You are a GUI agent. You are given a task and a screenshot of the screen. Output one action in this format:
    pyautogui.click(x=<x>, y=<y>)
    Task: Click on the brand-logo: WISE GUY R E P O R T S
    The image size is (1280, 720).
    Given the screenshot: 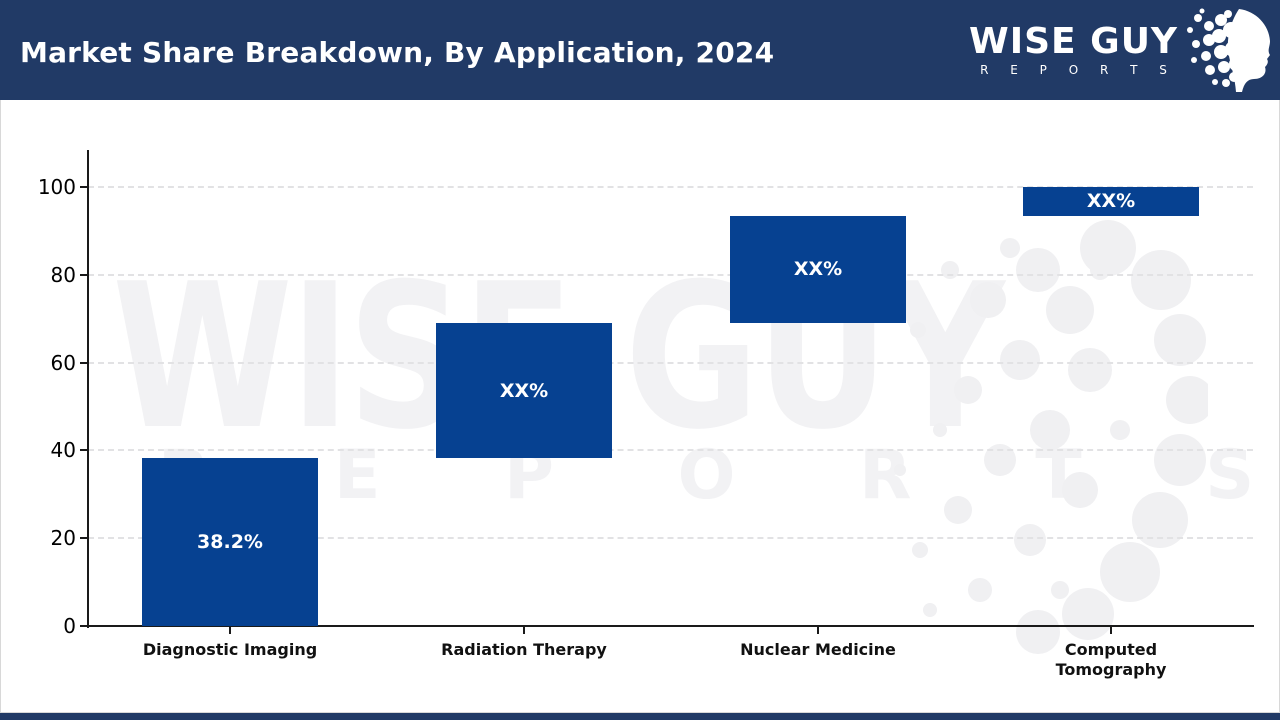 What is the action you would take?
    pyautogui.click(x=1121, y=50)
    